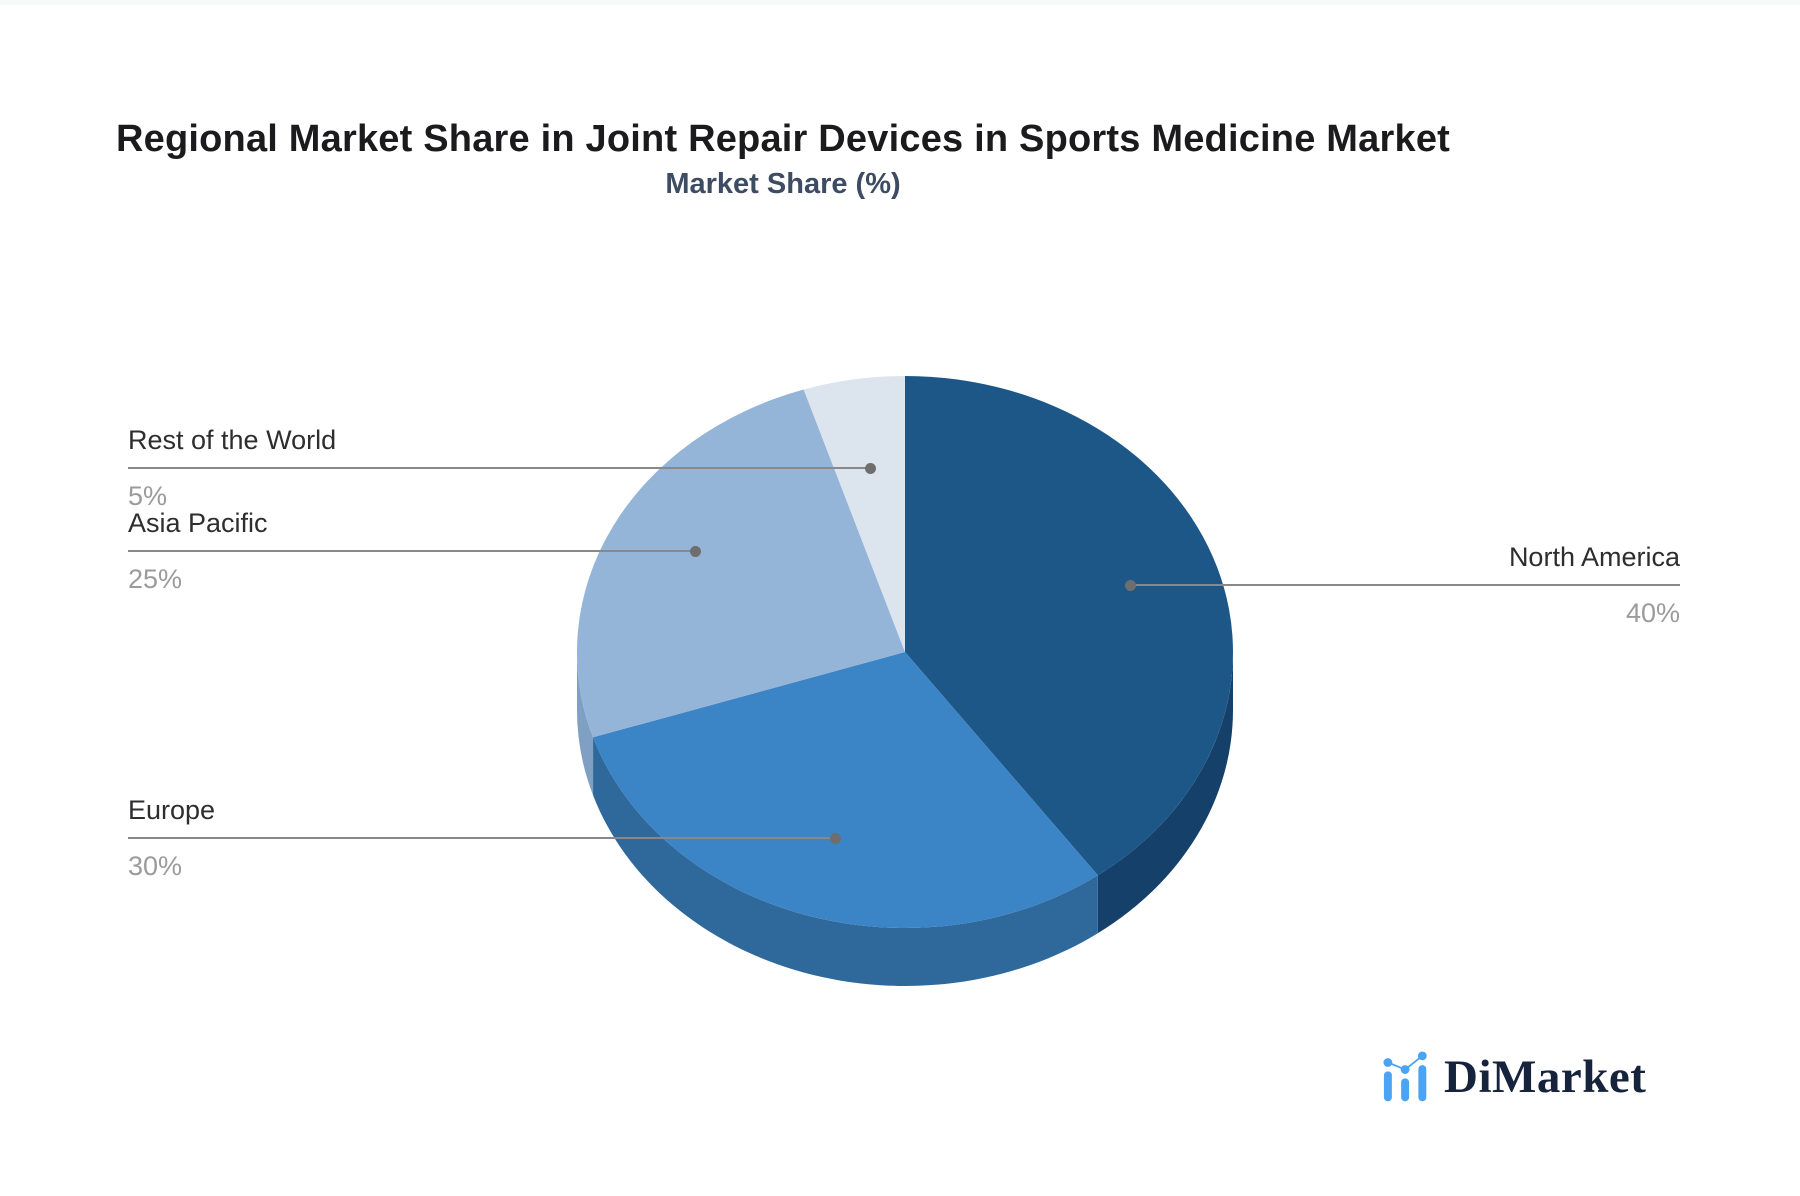 The image size is (1800, 1196). I want to click on callout-value-europe: 30%, so click(155, 866).